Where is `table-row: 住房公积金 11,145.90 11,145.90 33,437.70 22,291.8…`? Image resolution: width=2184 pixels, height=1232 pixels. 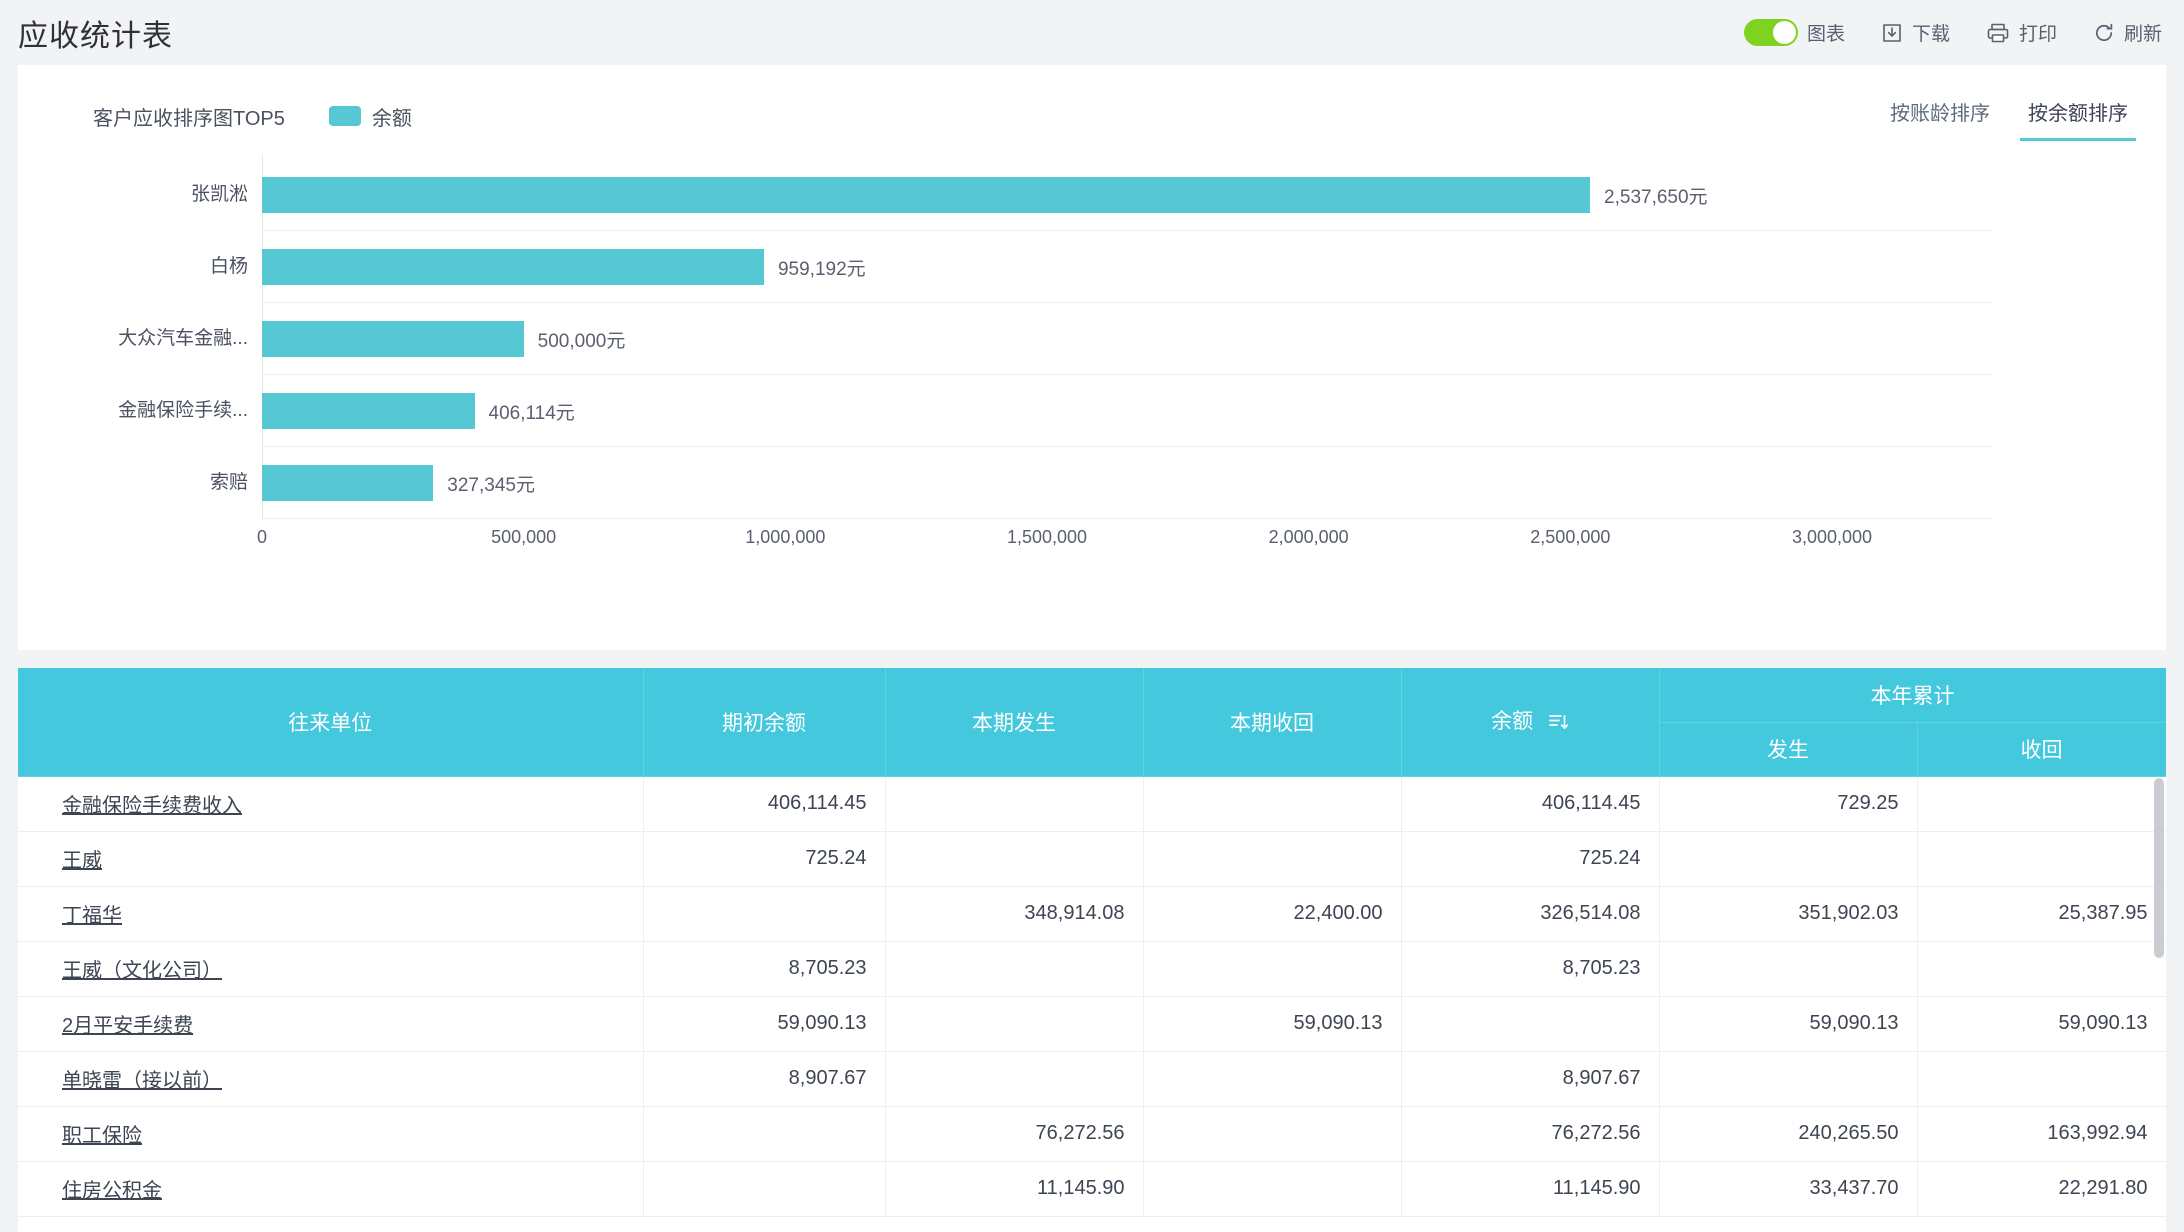 table-row: 住房公积金 11,145.90 11,145.90 33,437.70 22,291.8… is located at coordinates (1092, 1189).